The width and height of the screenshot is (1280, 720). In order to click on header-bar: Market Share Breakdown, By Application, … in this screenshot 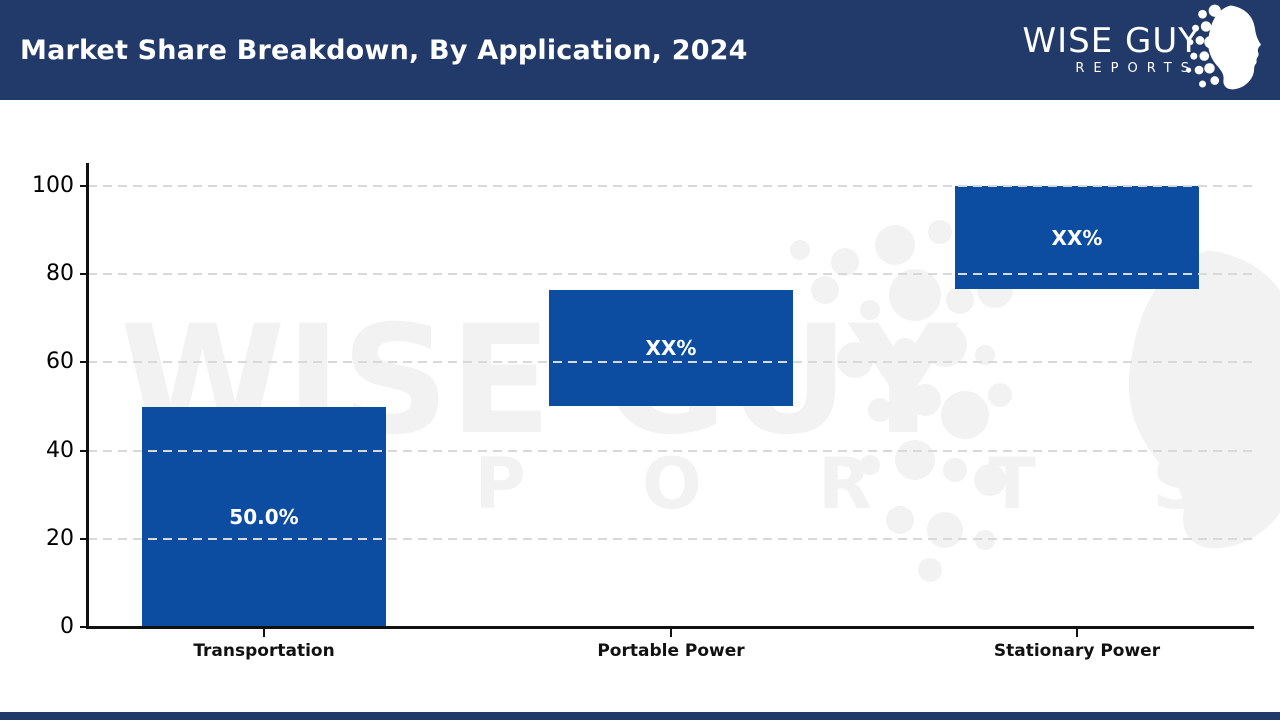, I will do `click(640, 50)`.